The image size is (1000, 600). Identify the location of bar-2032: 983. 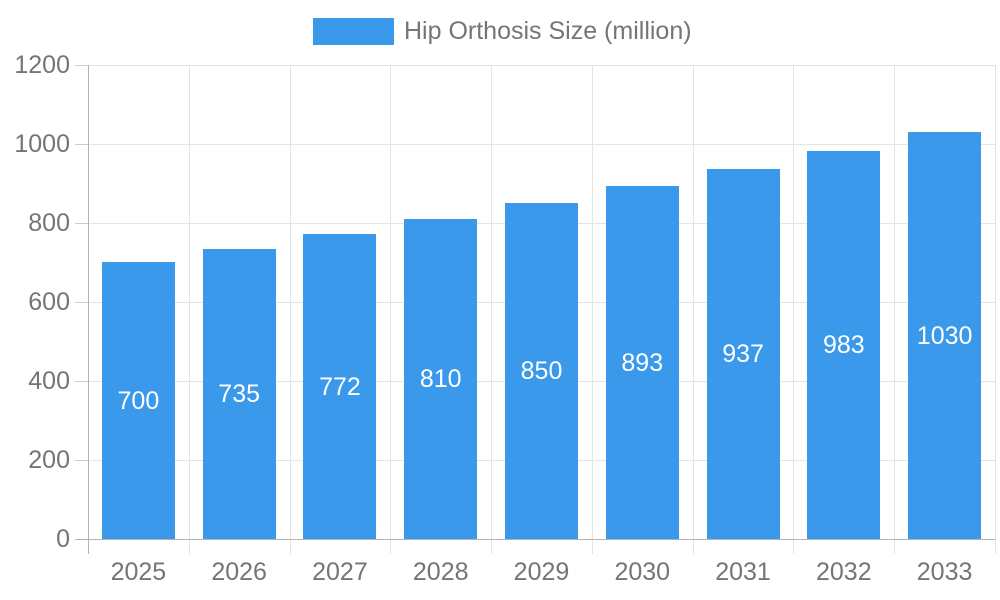
(844, 345).